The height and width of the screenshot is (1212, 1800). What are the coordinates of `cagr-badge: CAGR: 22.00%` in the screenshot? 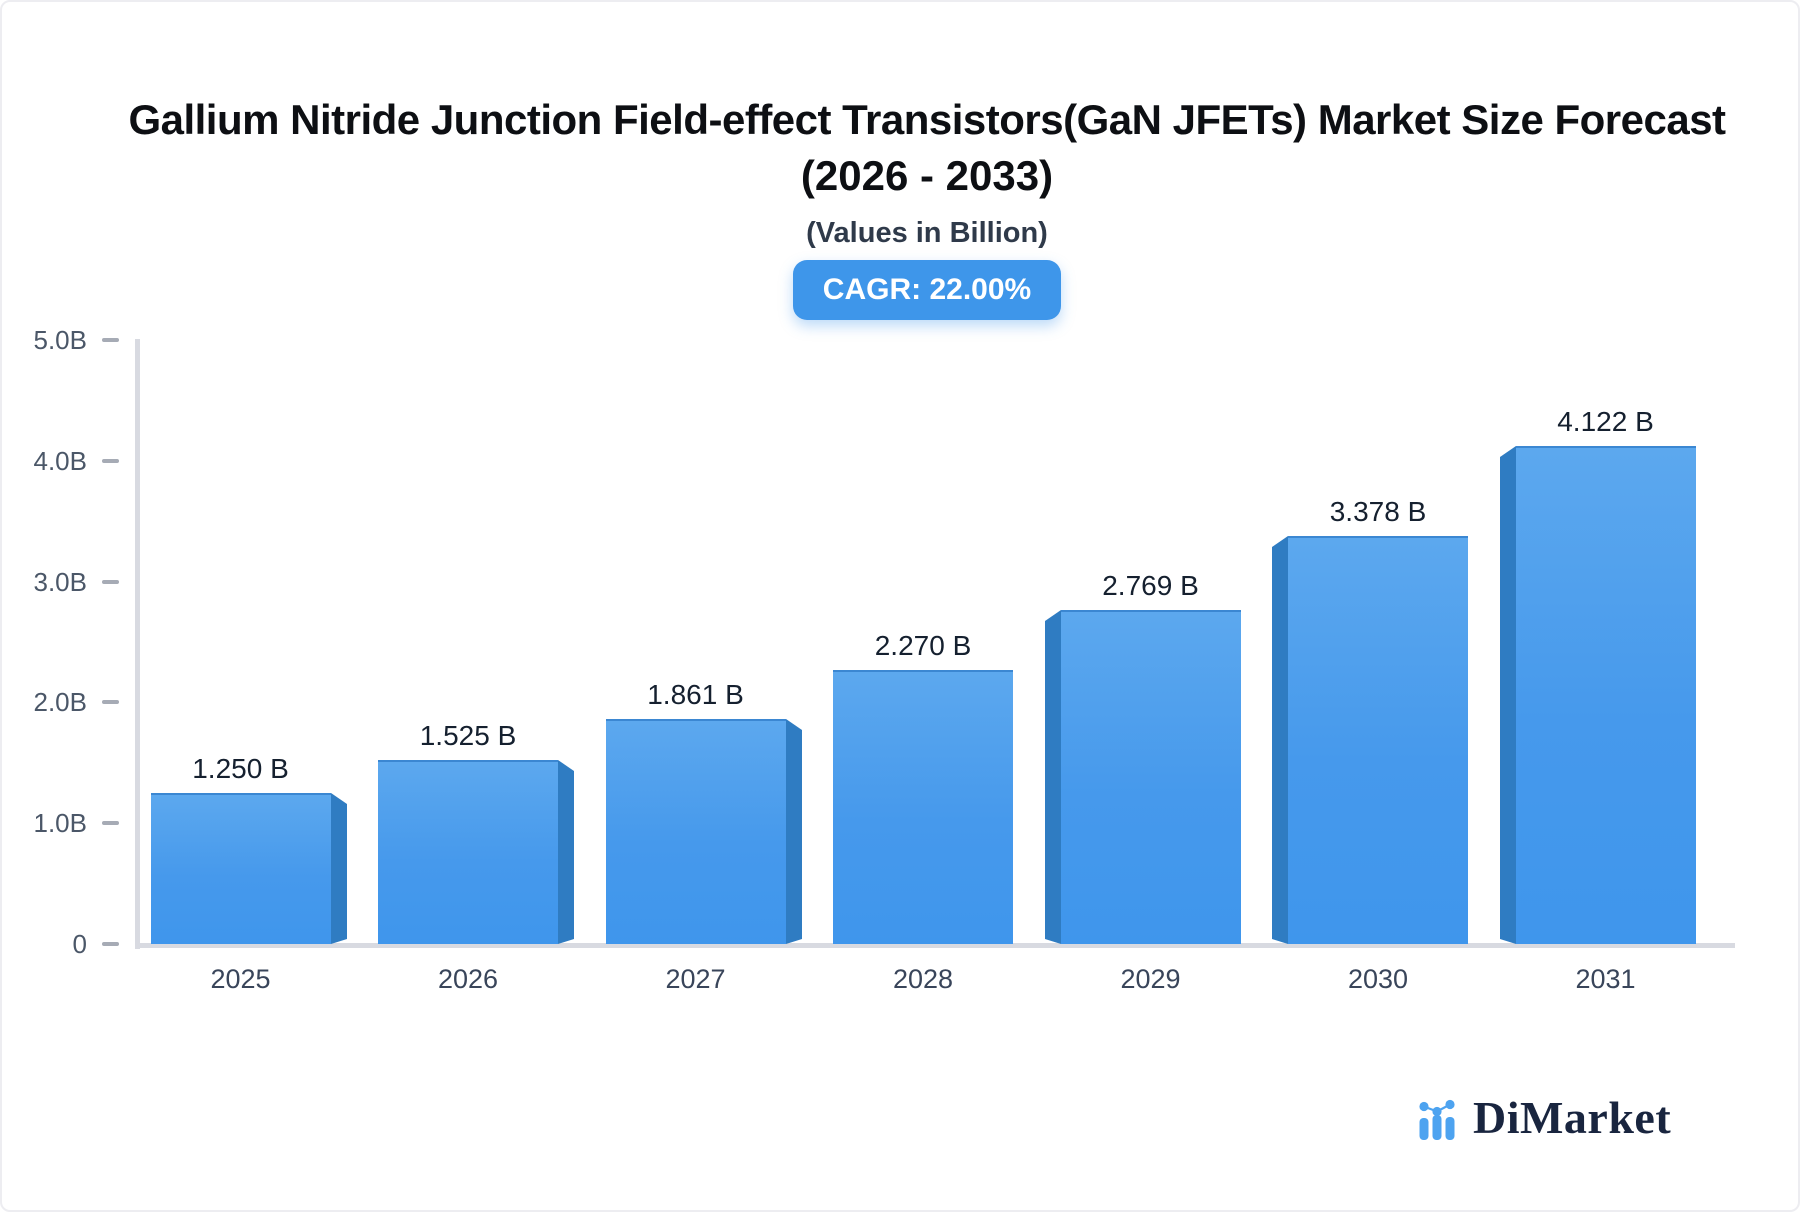 It's located at (927, 290).